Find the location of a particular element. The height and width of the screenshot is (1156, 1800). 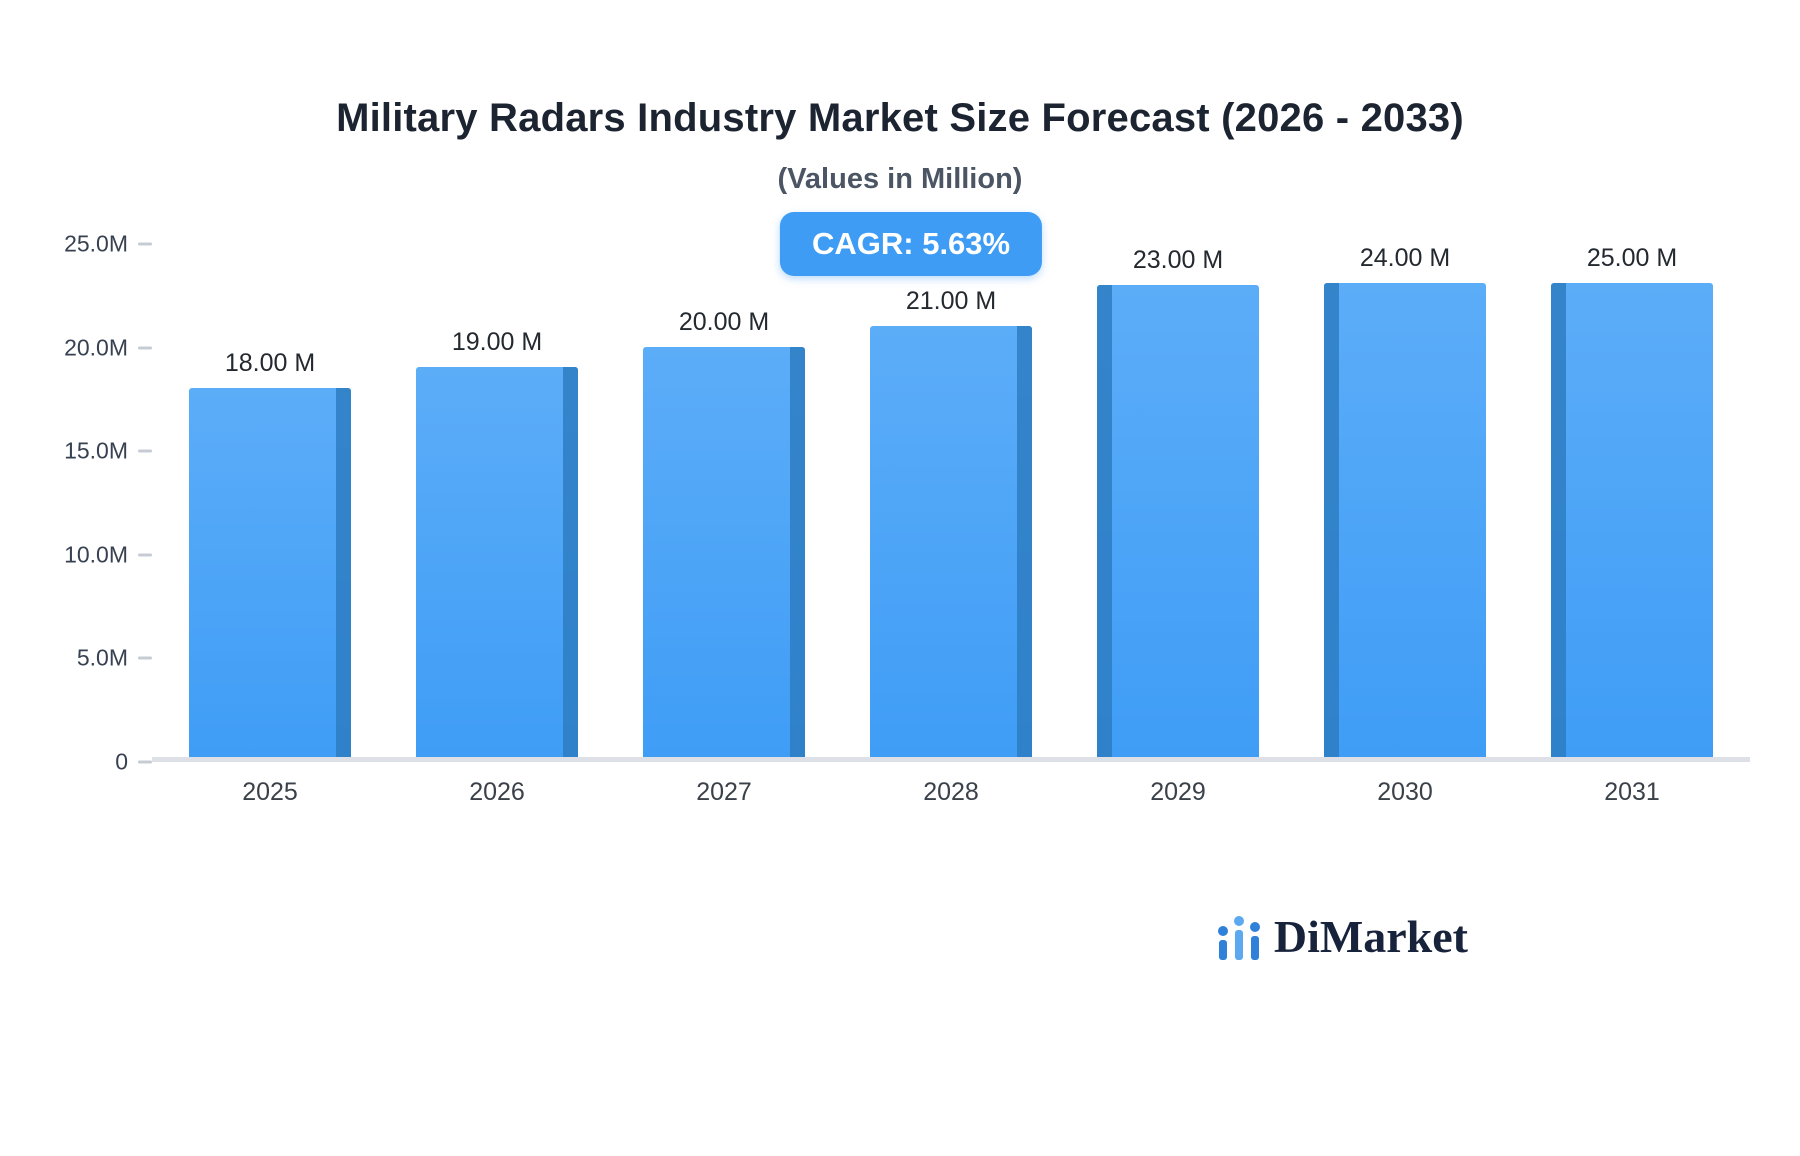

y-tick: 25.0M is located at coordinates (108, 244).